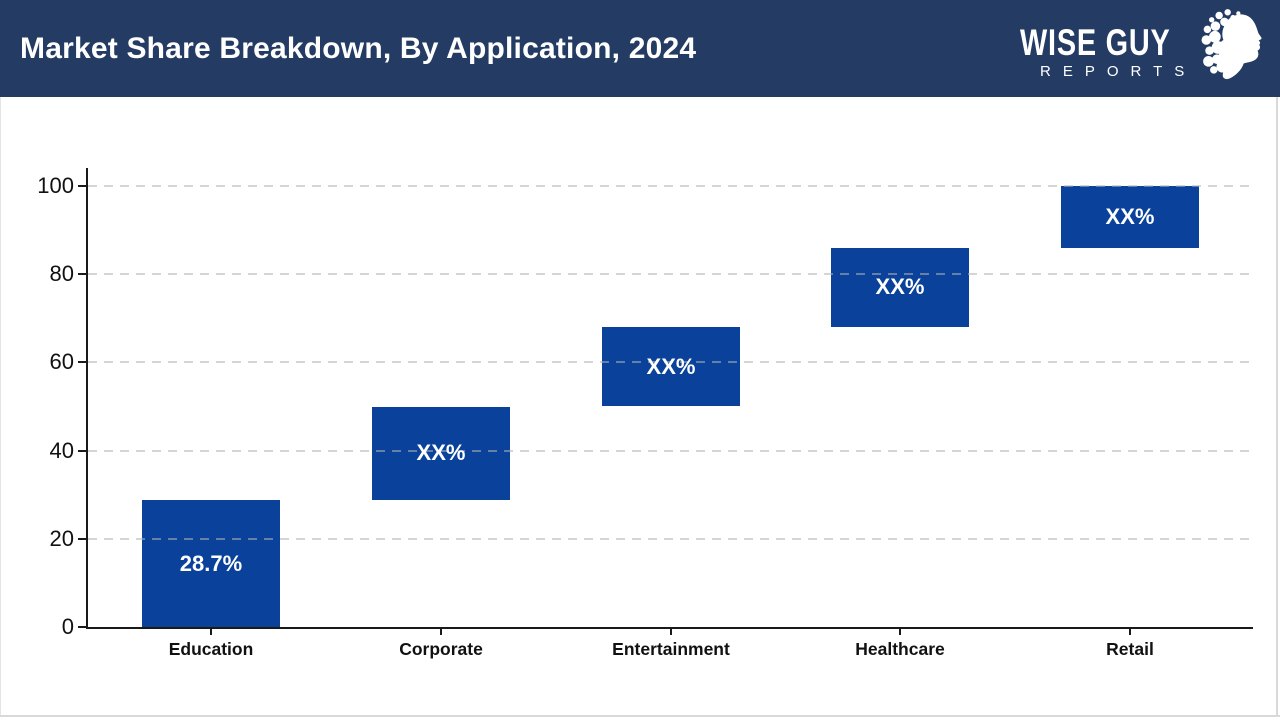 The image size is (1280, 720). I want to click on x-tick-label-retail: Retail, so click(1130, 649).